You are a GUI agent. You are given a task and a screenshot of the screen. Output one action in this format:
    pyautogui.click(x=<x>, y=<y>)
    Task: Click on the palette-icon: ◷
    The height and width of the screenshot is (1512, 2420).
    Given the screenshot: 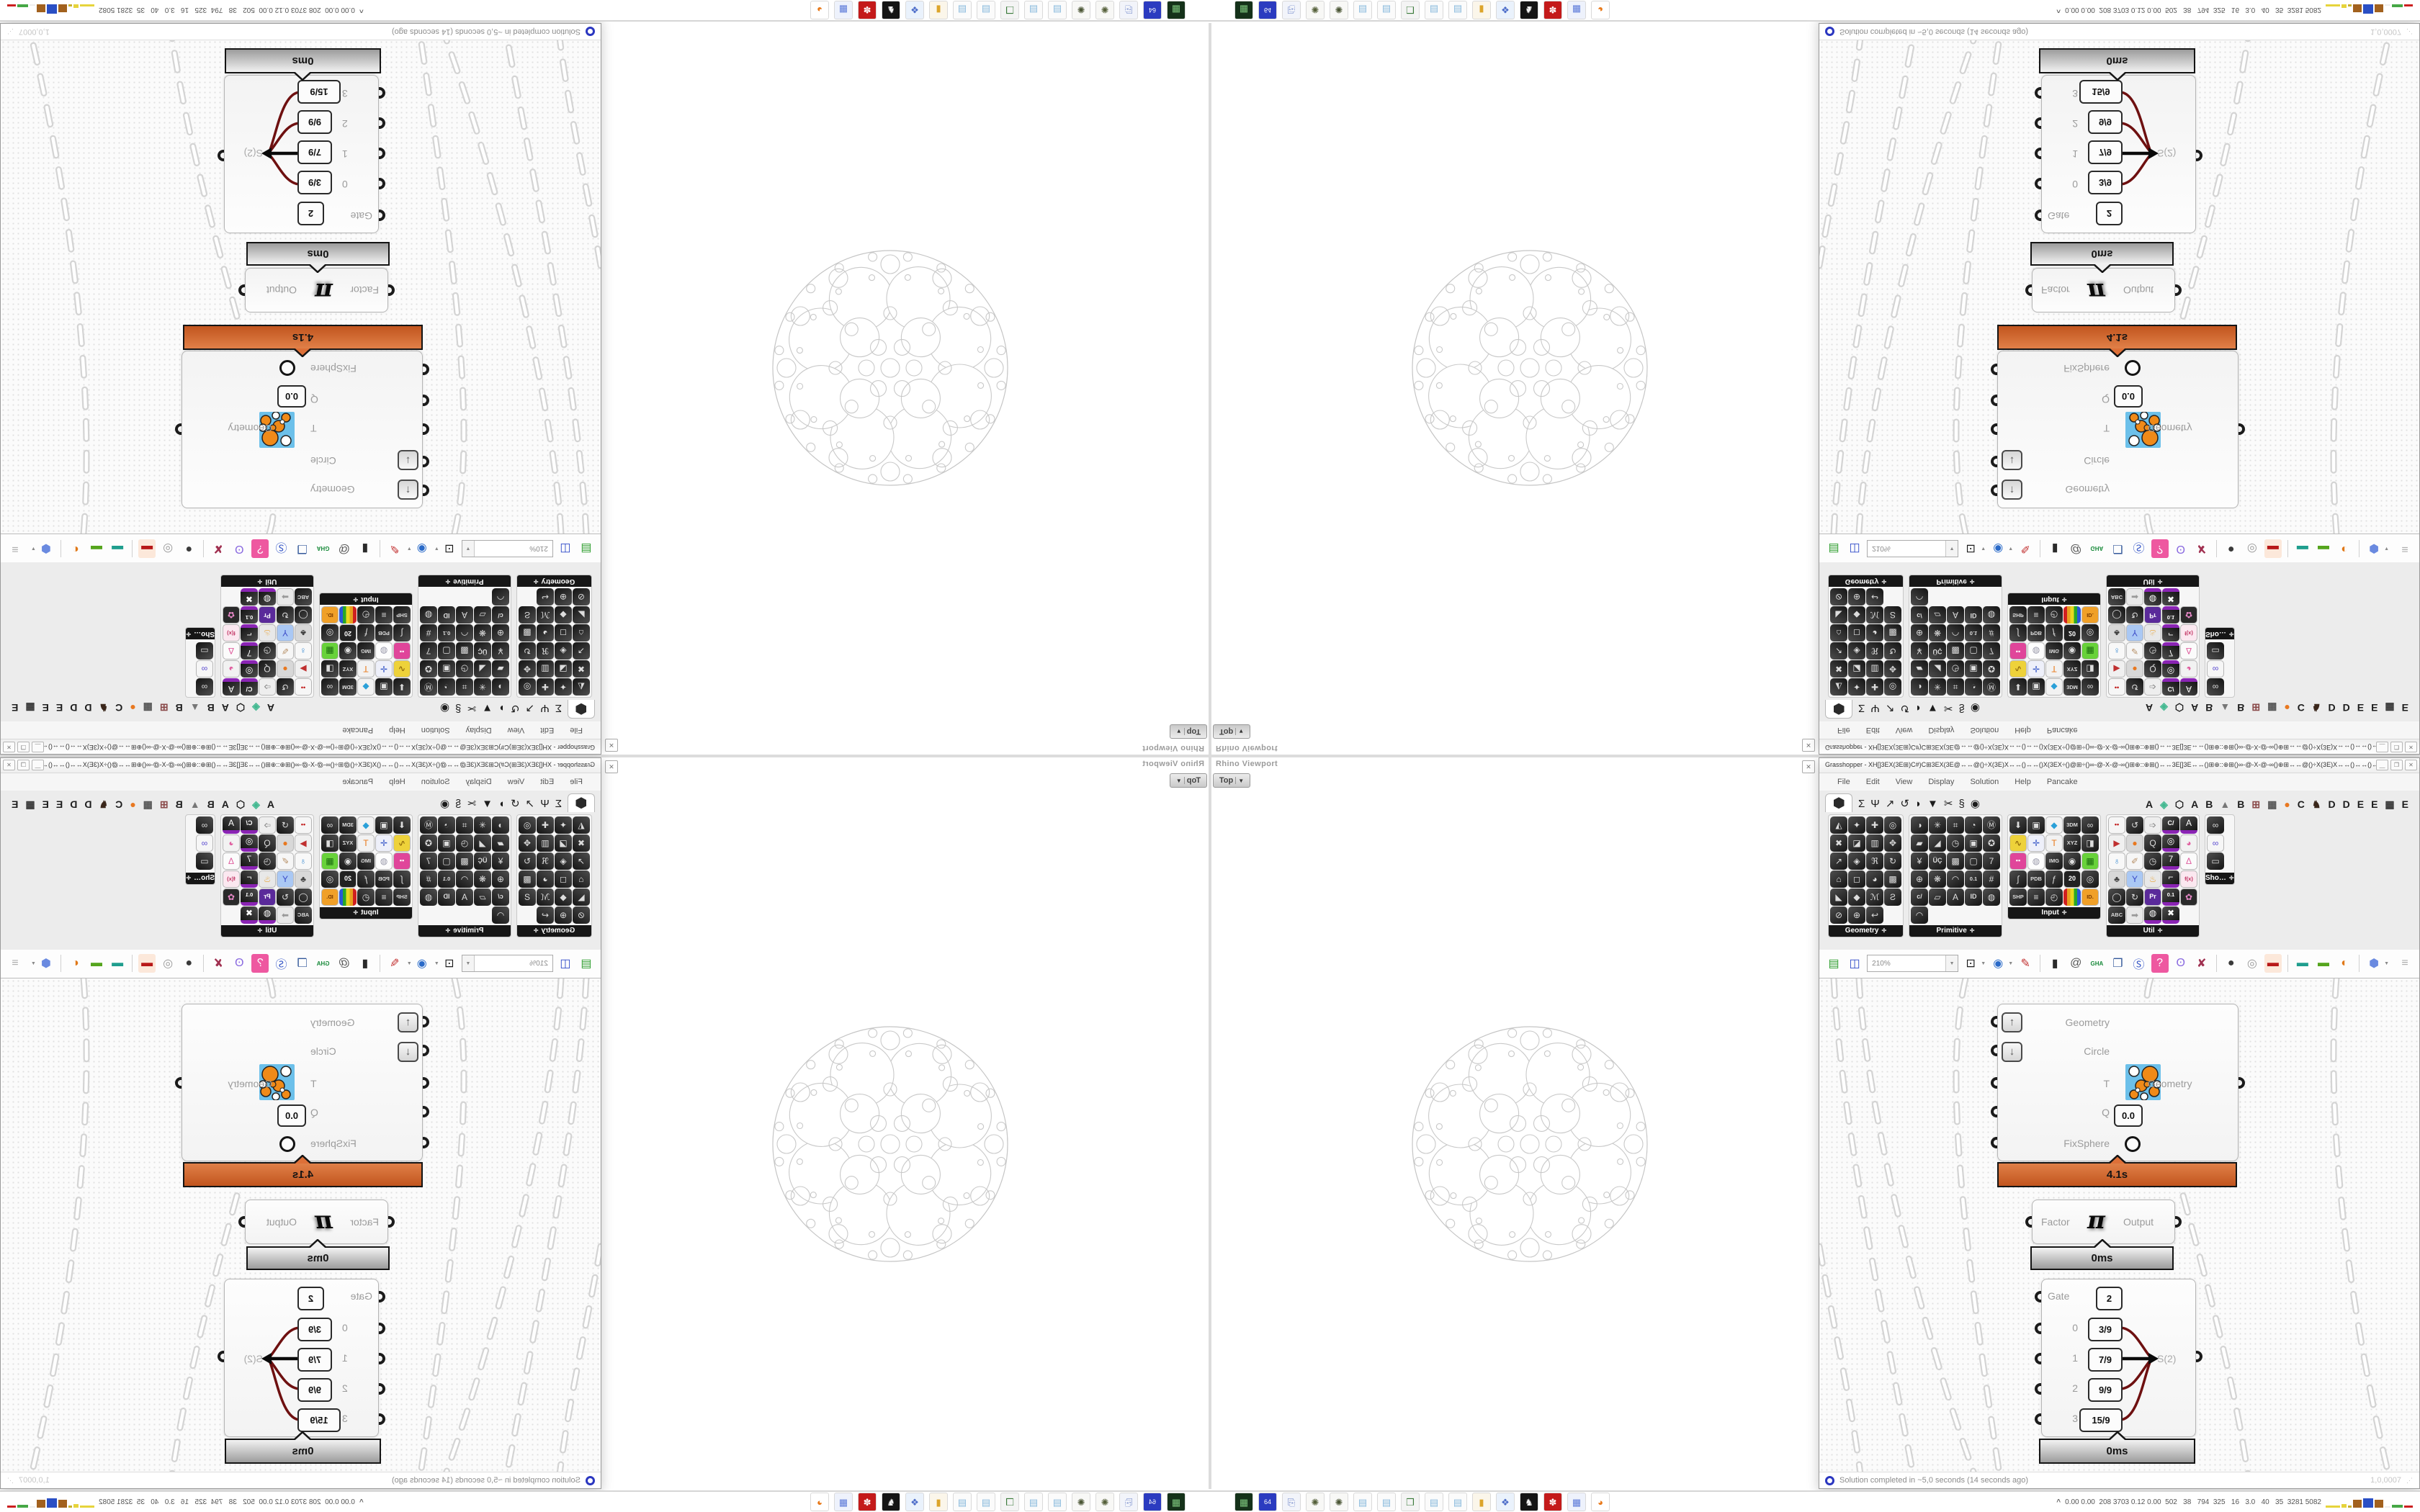 What is the action you would take?
    pyautogui.click(x=1955, y=669)
    